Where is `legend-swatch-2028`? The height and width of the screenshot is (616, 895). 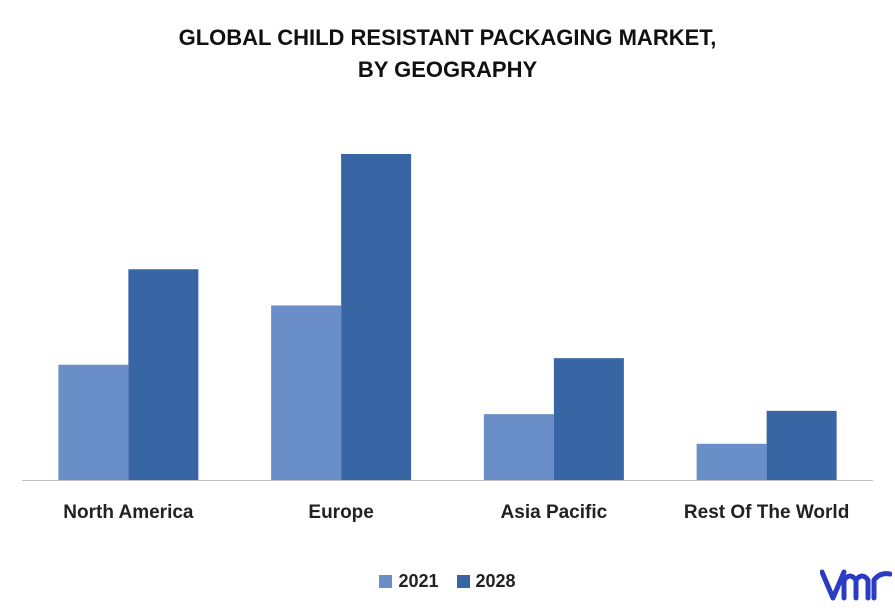 legend-swatch-2028 is located at coordinates (463, 581).